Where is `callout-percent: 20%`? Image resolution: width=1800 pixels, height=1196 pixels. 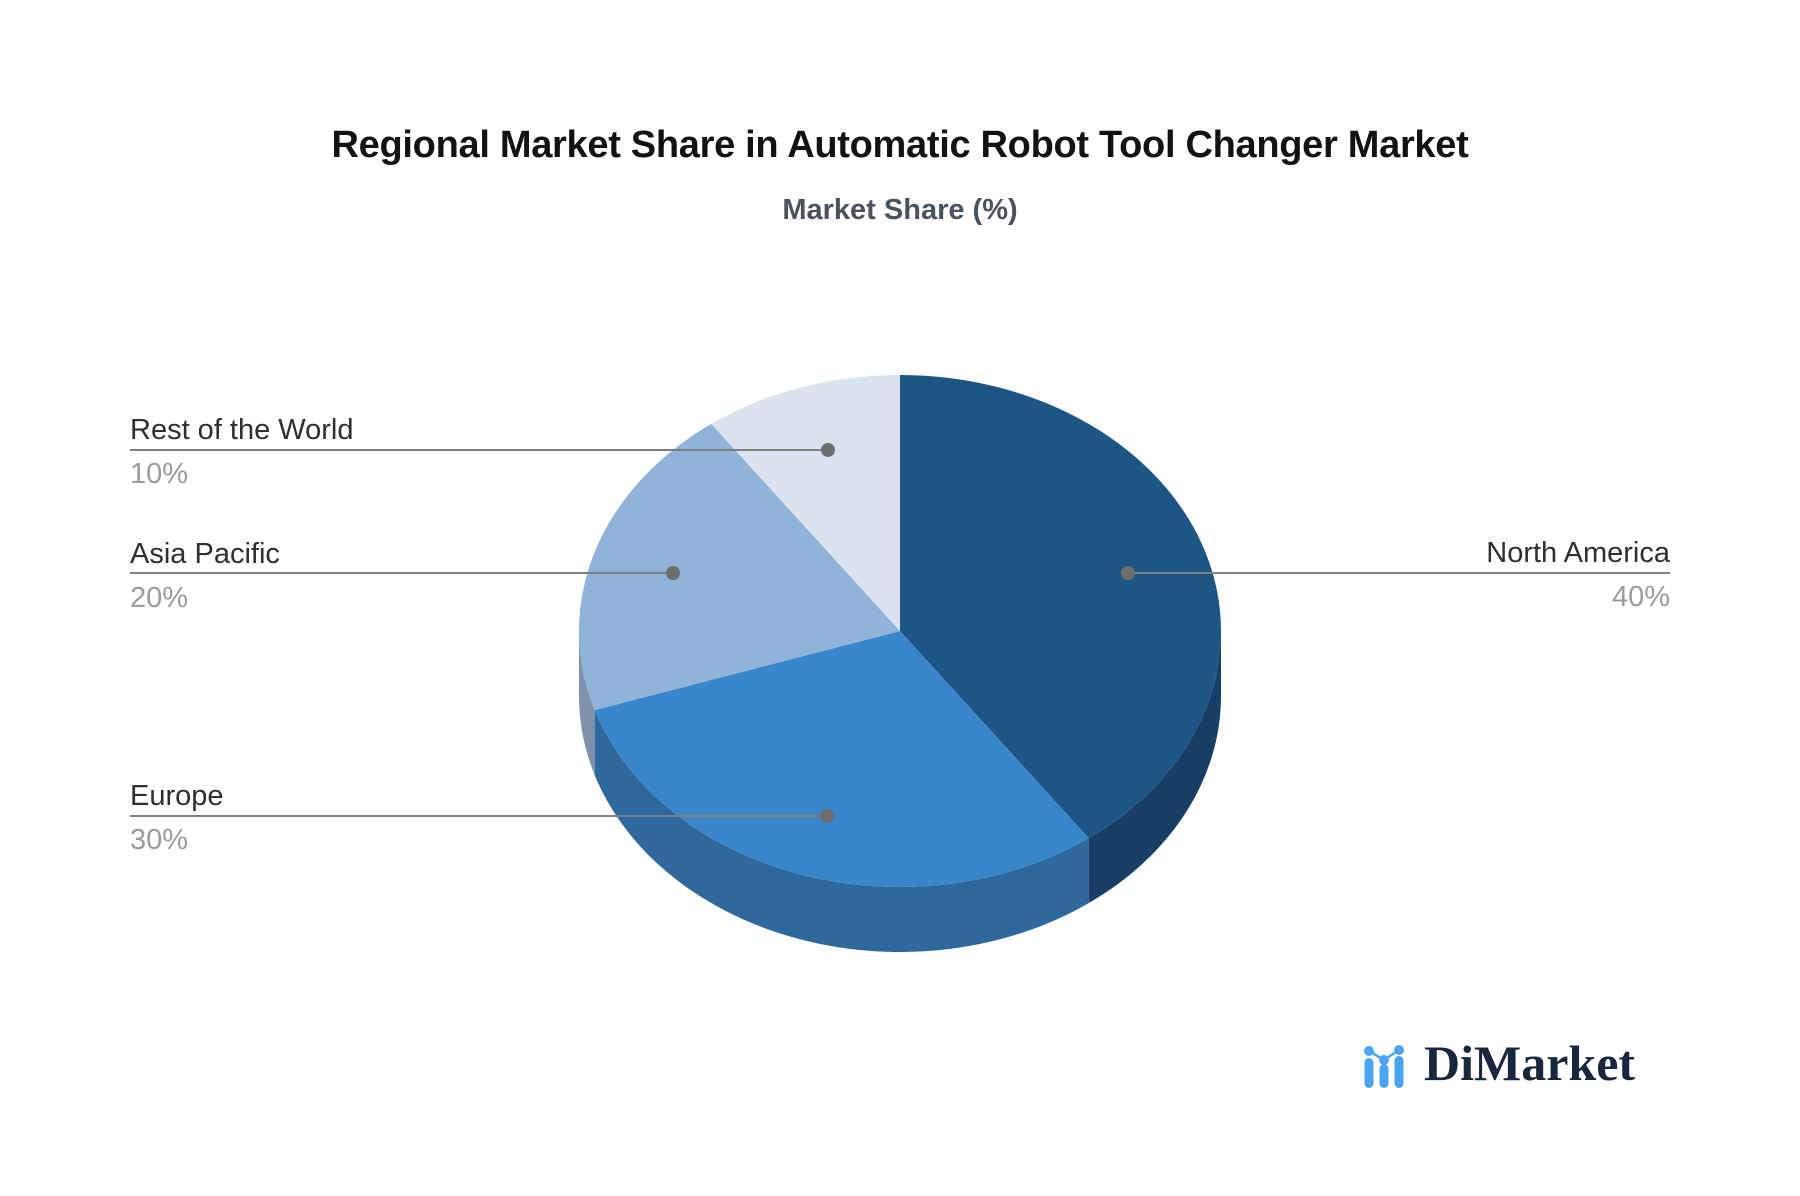 callout-percent: 20% is located at coordinates (159, 598).